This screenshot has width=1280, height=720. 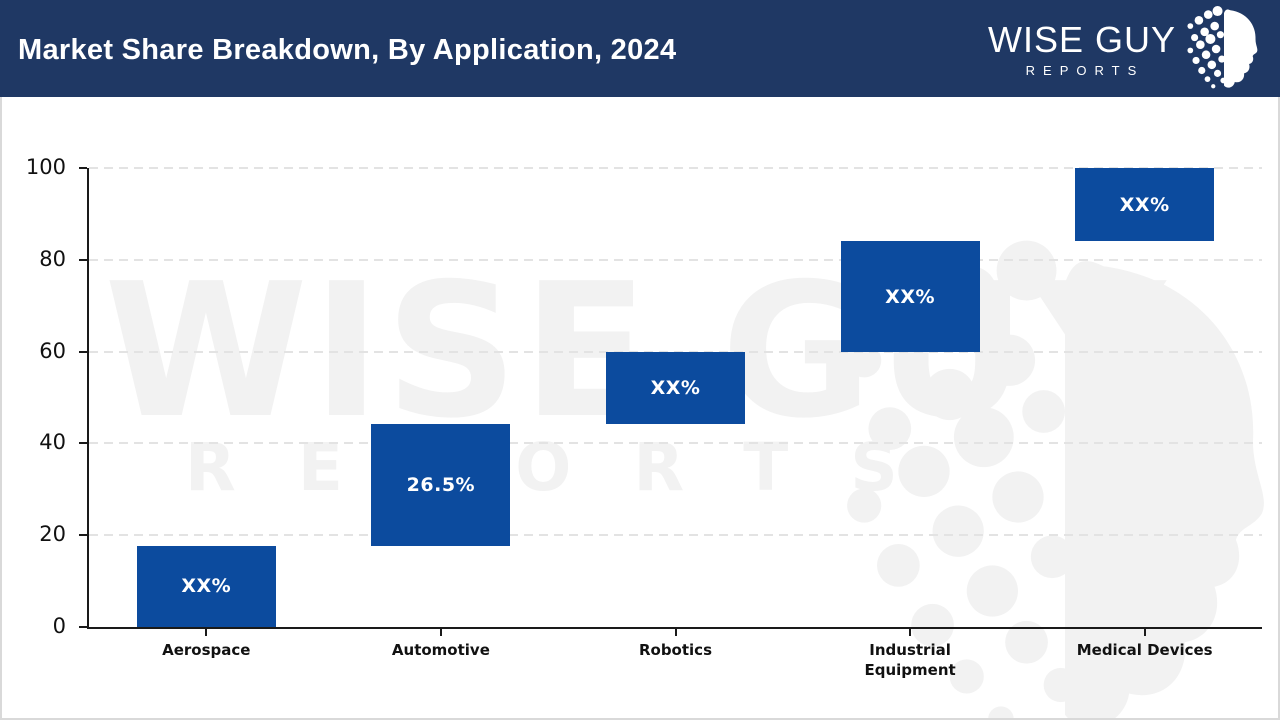 I want to click on x-tick-automotive, so click(x=440, y=632).